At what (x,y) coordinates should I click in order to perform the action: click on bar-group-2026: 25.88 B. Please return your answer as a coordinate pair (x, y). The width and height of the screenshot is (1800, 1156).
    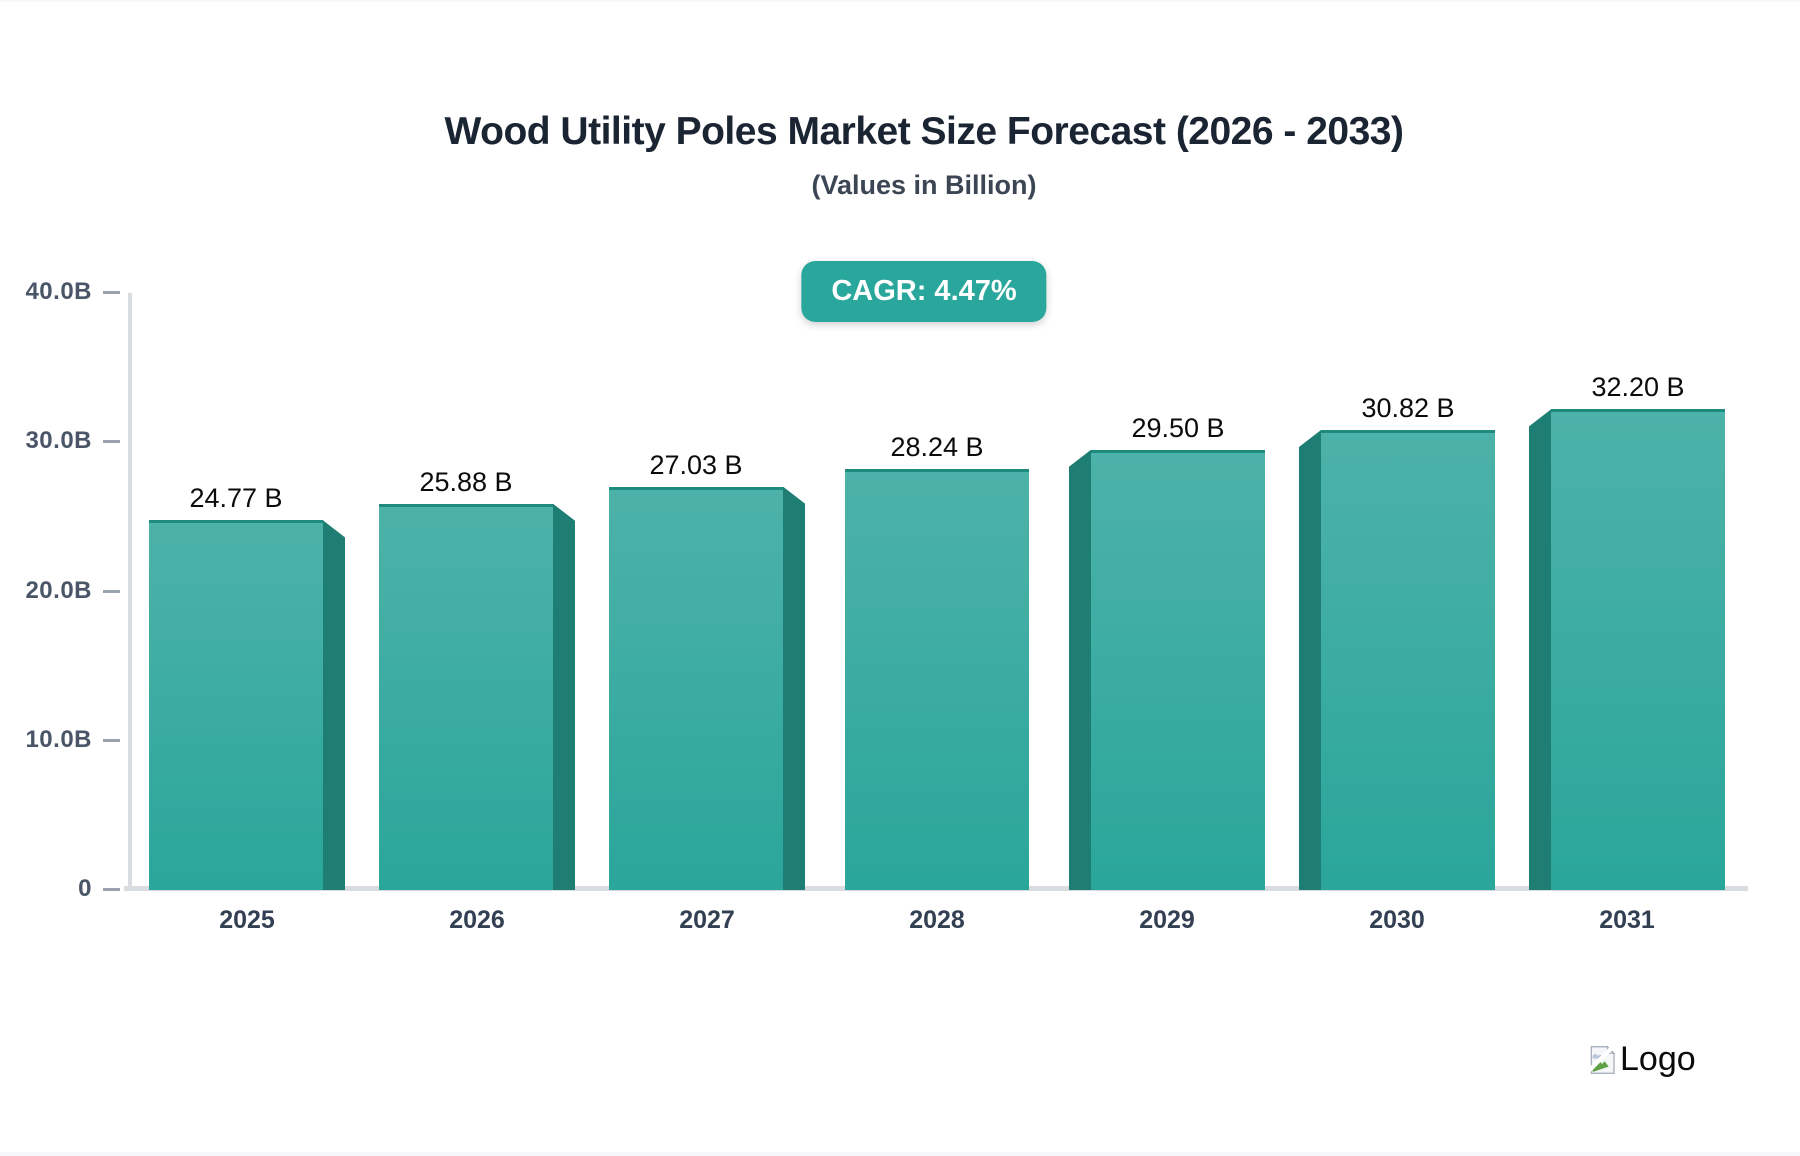
    Looking at the image, I should click on (477, 678).